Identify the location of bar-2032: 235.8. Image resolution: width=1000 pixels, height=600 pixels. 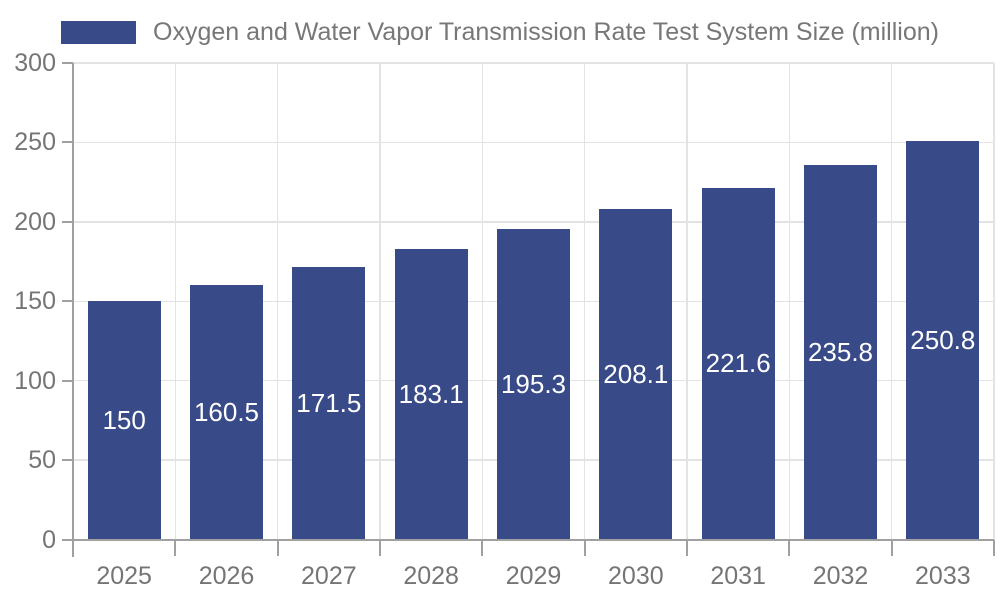
(840, 352).